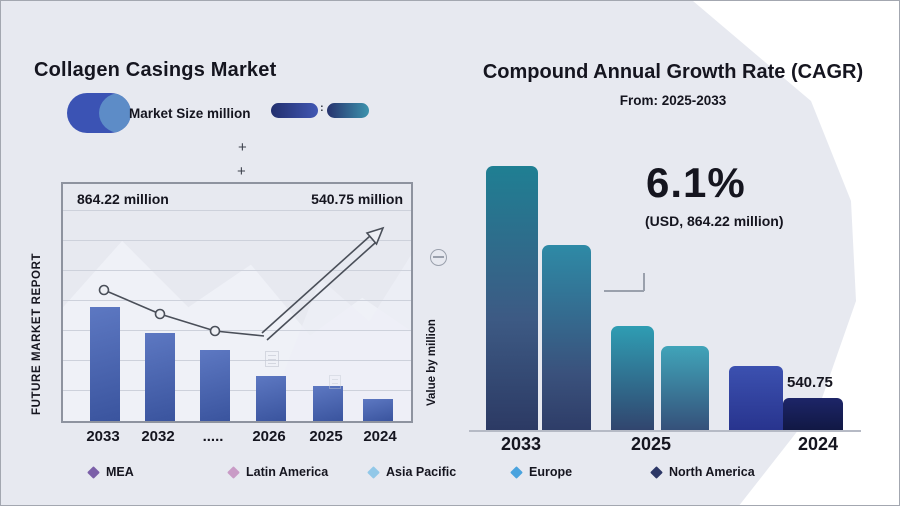  Describe the element at coordinates (378, 410) in the screenshot. I see `bar-2024` at that location.